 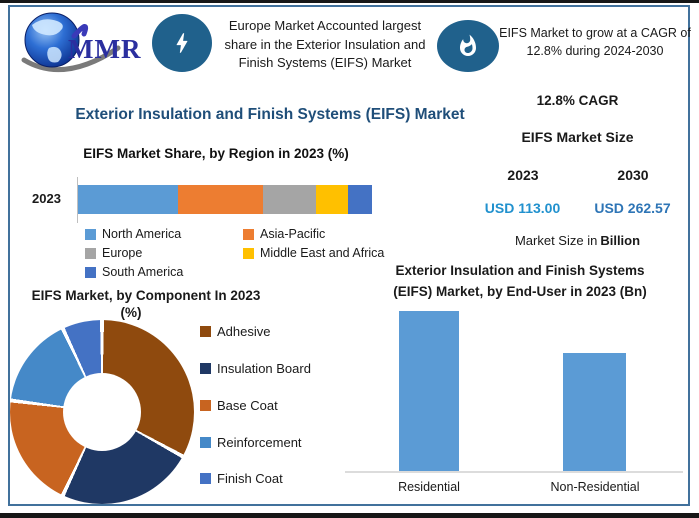 I want to click on legend-swatch-south-america, so click(x=90, y=272).